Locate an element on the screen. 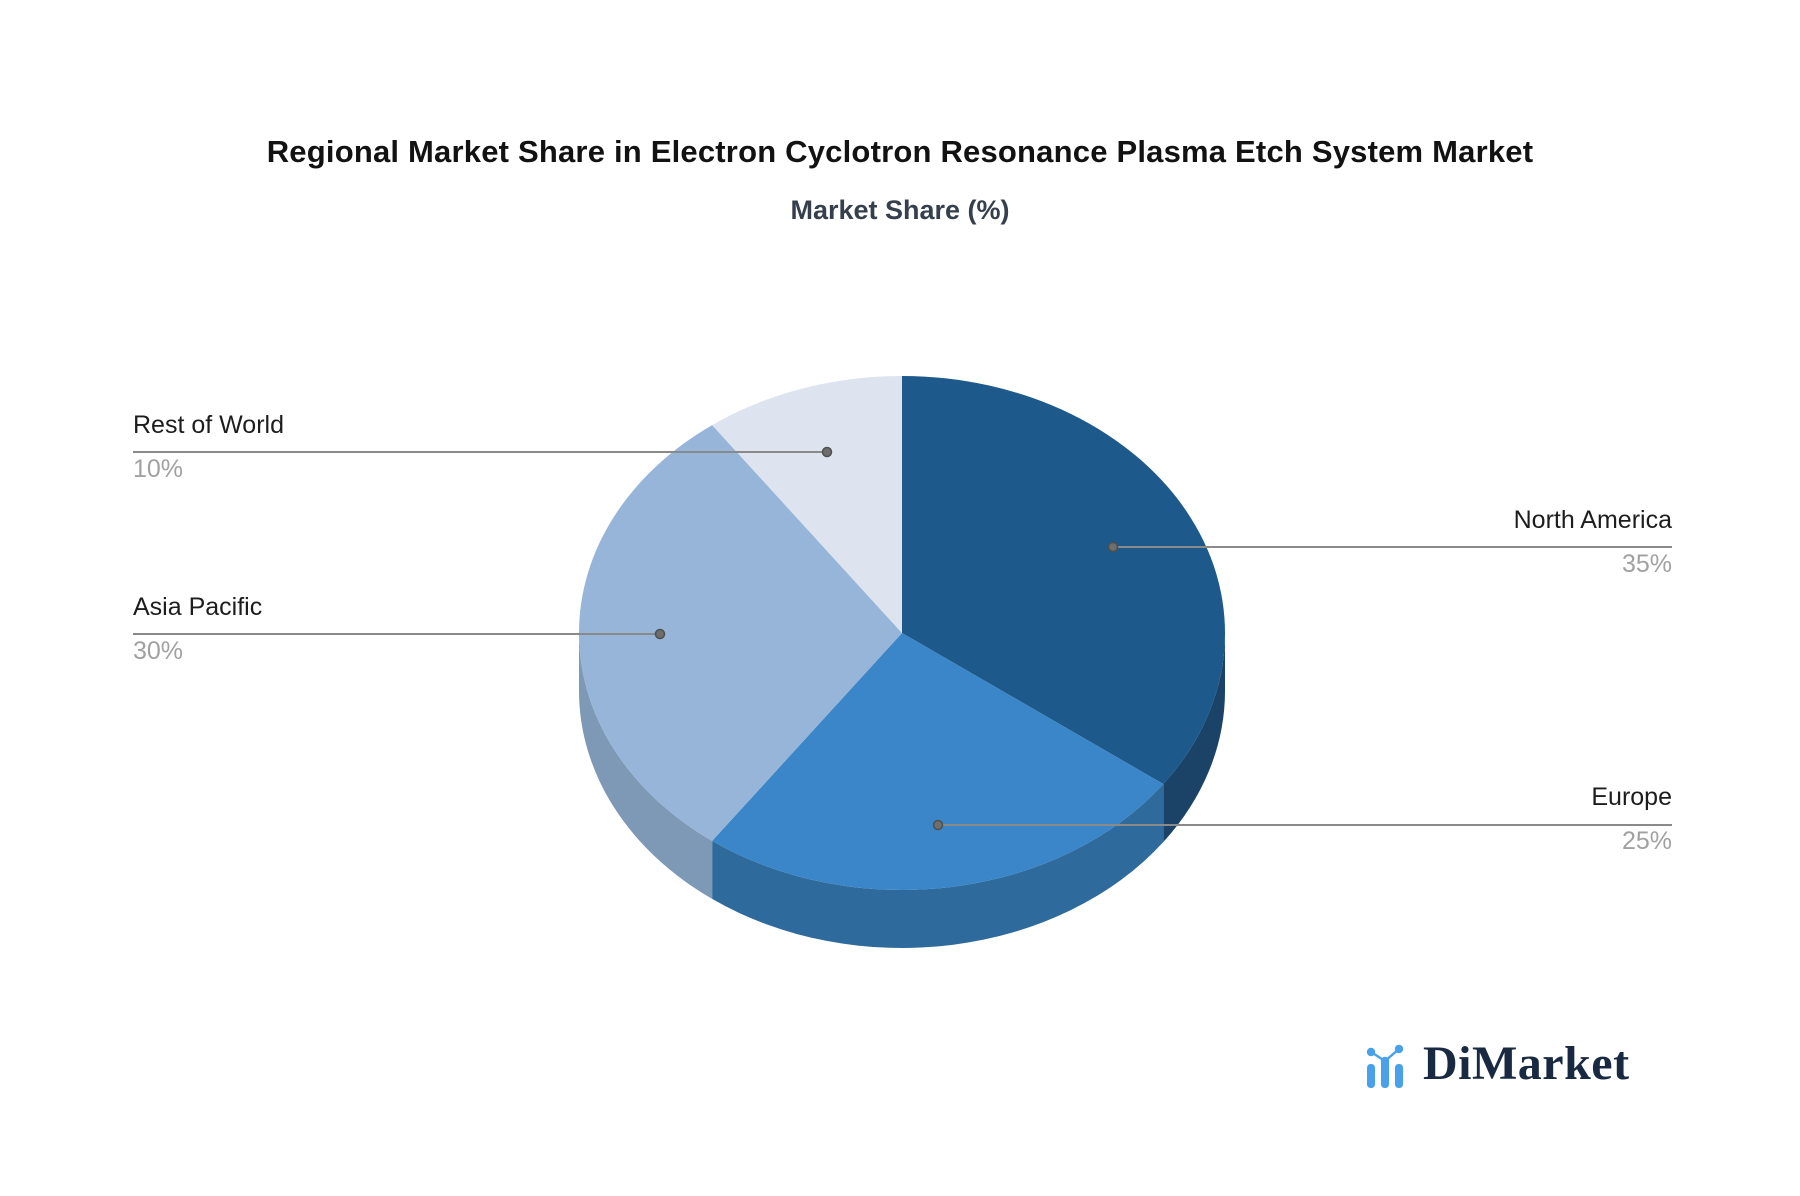 The image size is (1800, 1196). leader-dot-asia-pacific is located at coordinates (660, 634).